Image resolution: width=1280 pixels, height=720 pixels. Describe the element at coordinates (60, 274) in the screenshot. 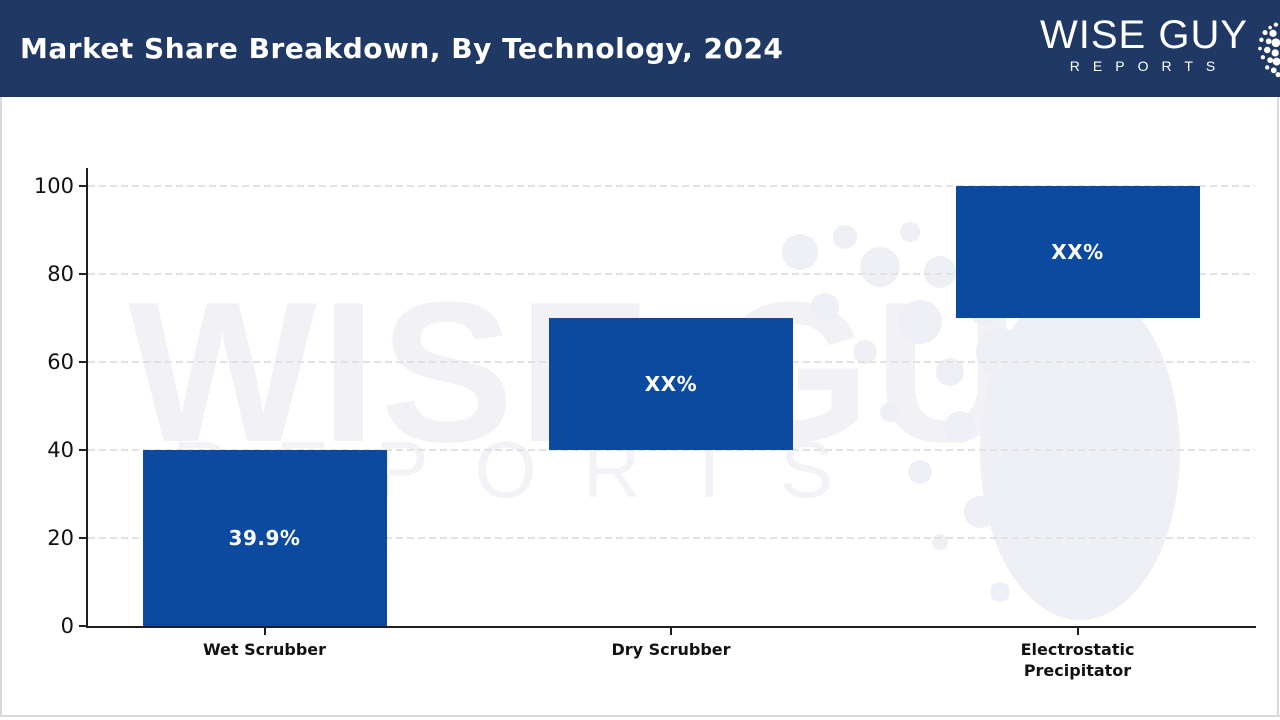

I see `y-tick-label: 80` at that location.